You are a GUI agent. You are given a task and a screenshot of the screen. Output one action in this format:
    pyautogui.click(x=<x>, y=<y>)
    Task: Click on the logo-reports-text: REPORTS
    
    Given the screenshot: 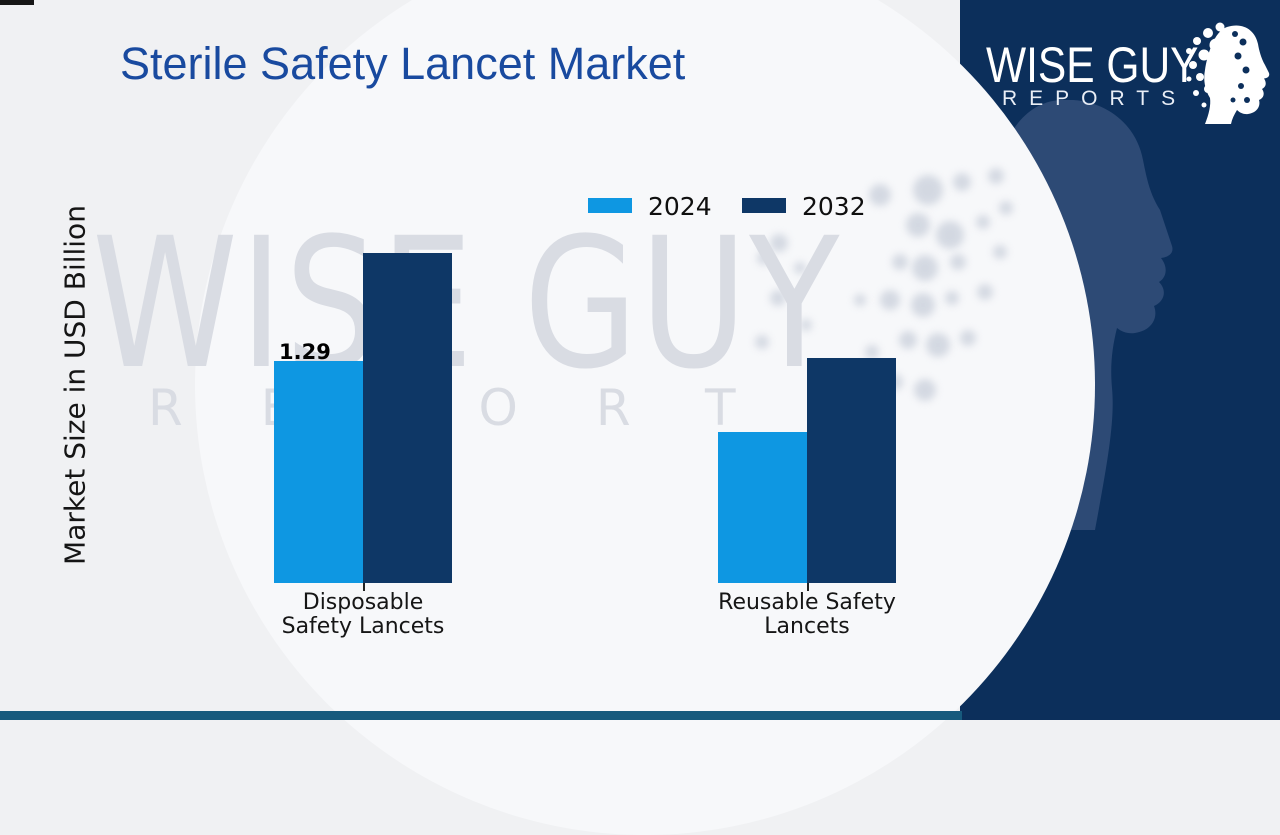 What is the action you would take?
    pyautogui.click(x=1095, y=98)
    